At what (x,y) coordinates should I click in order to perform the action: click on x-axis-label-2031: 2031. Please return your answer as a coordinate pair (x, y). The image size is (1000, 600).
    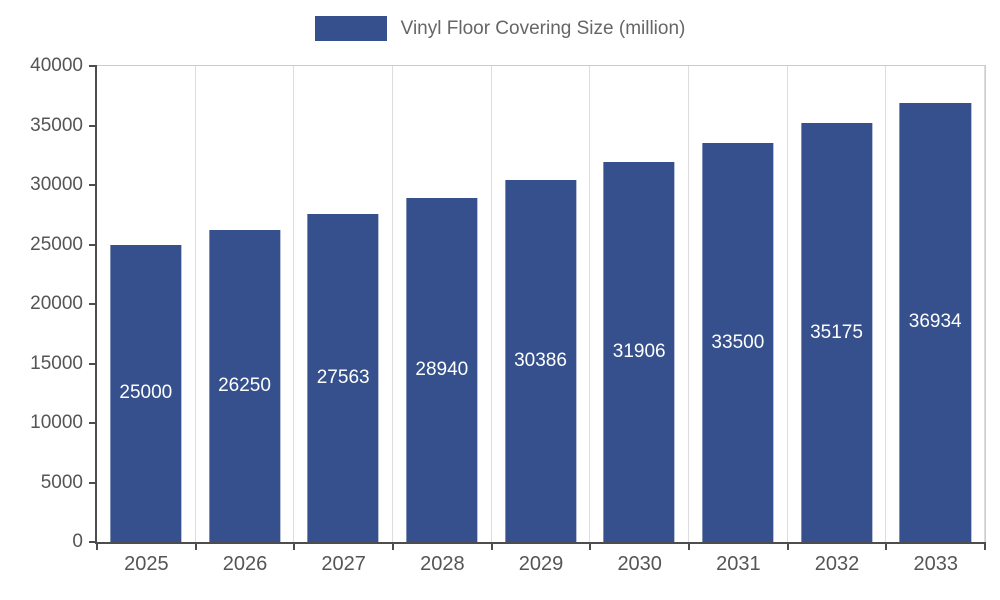
    Looking at the image, I should click on (738, 564).